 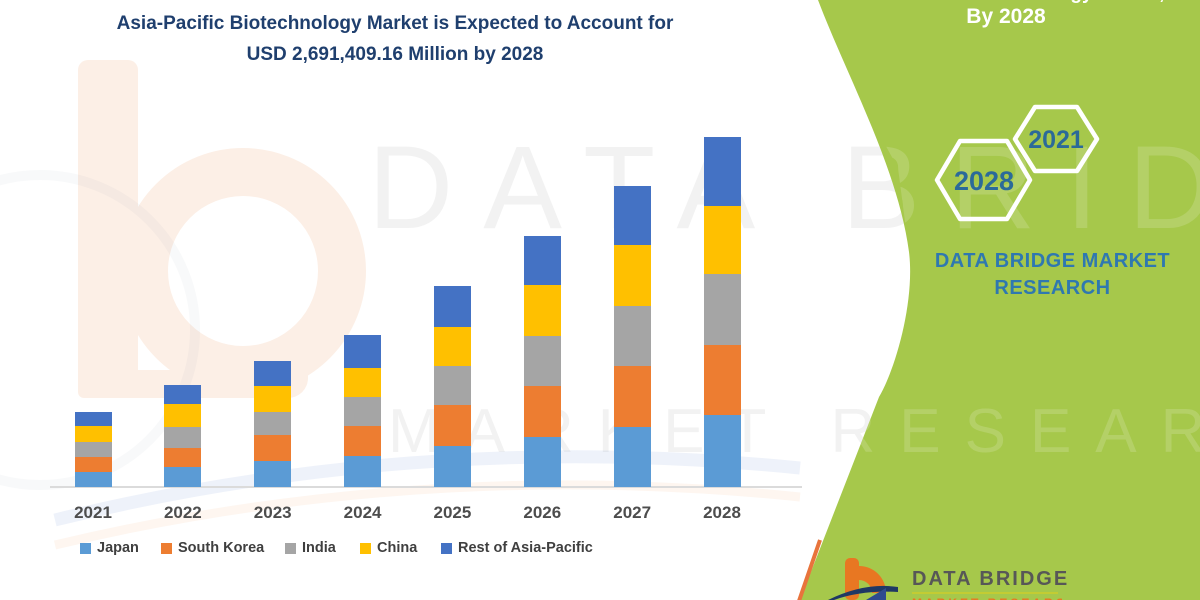 What do you see at coordinates (863, 579) in the screenshot?
I see `data-bridge-logo` at bounding box center [863, 579].